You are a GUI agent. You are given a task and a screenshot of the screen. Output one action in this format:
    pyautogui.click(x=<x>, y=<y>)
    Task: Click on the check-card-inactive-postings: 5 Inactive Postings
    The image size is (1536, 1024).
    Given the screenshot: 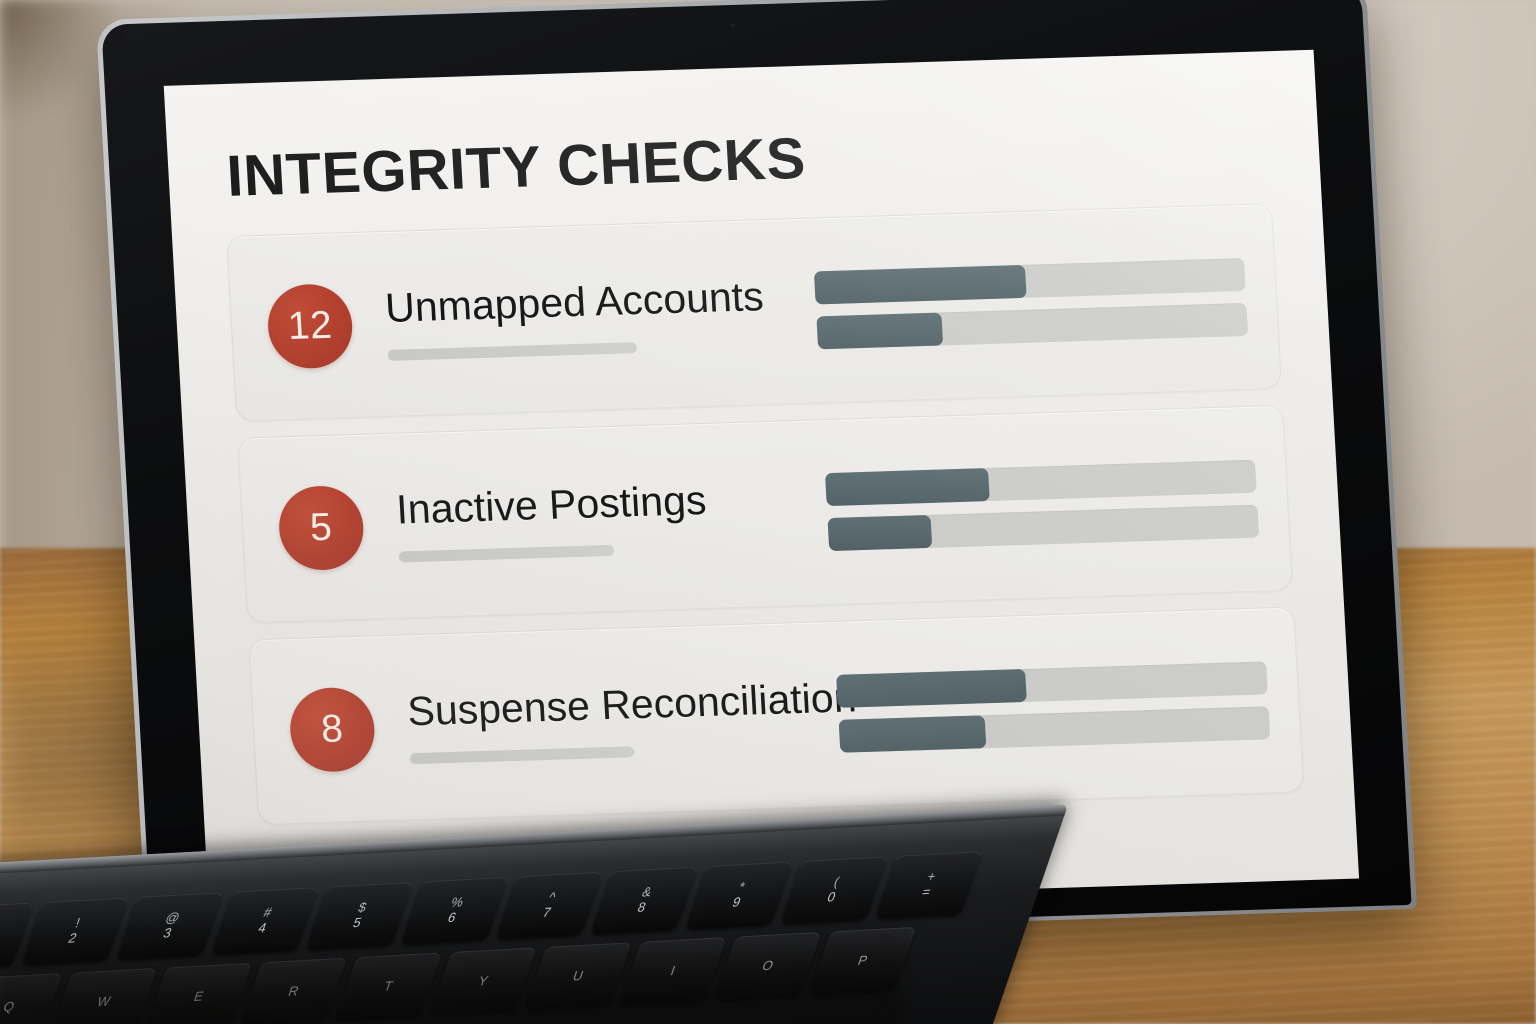 What is the action you would take?
    pyautogui.click(x=765, y=514)
    